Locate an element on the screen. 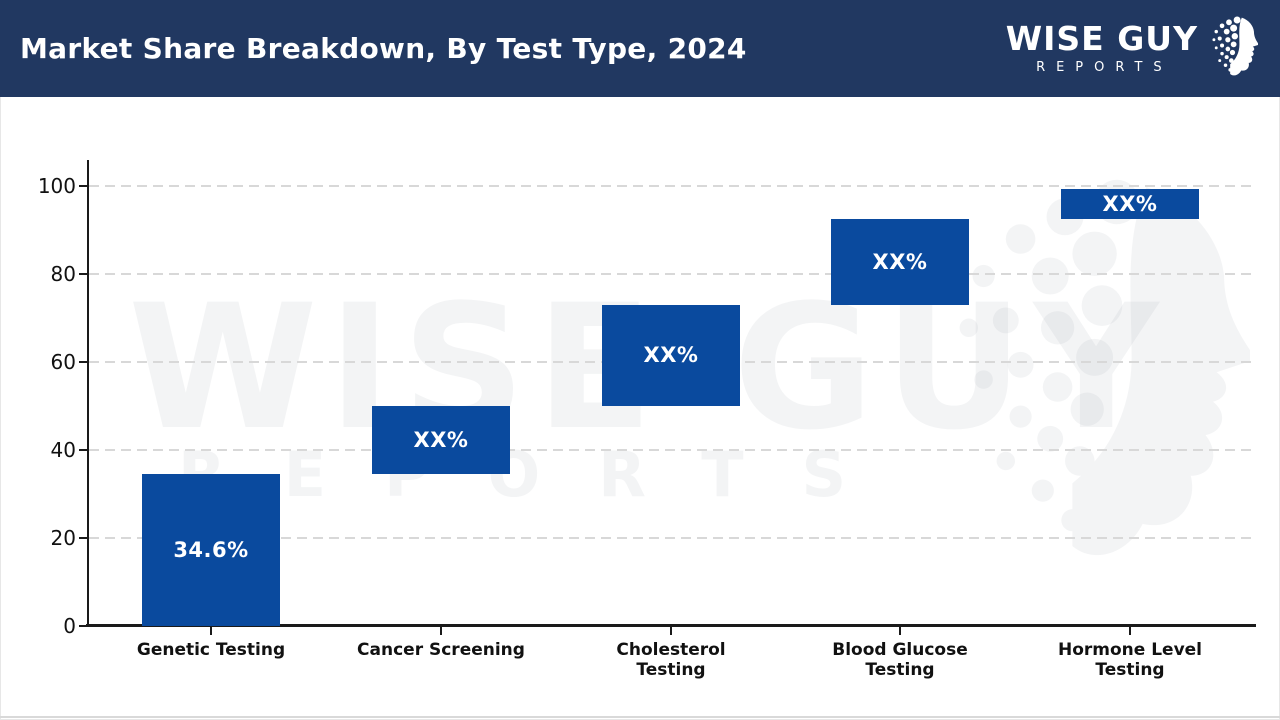 This screenshot has width=1280, height=720. y-tick-label-60: 60 is located at coordinates (63, 362).